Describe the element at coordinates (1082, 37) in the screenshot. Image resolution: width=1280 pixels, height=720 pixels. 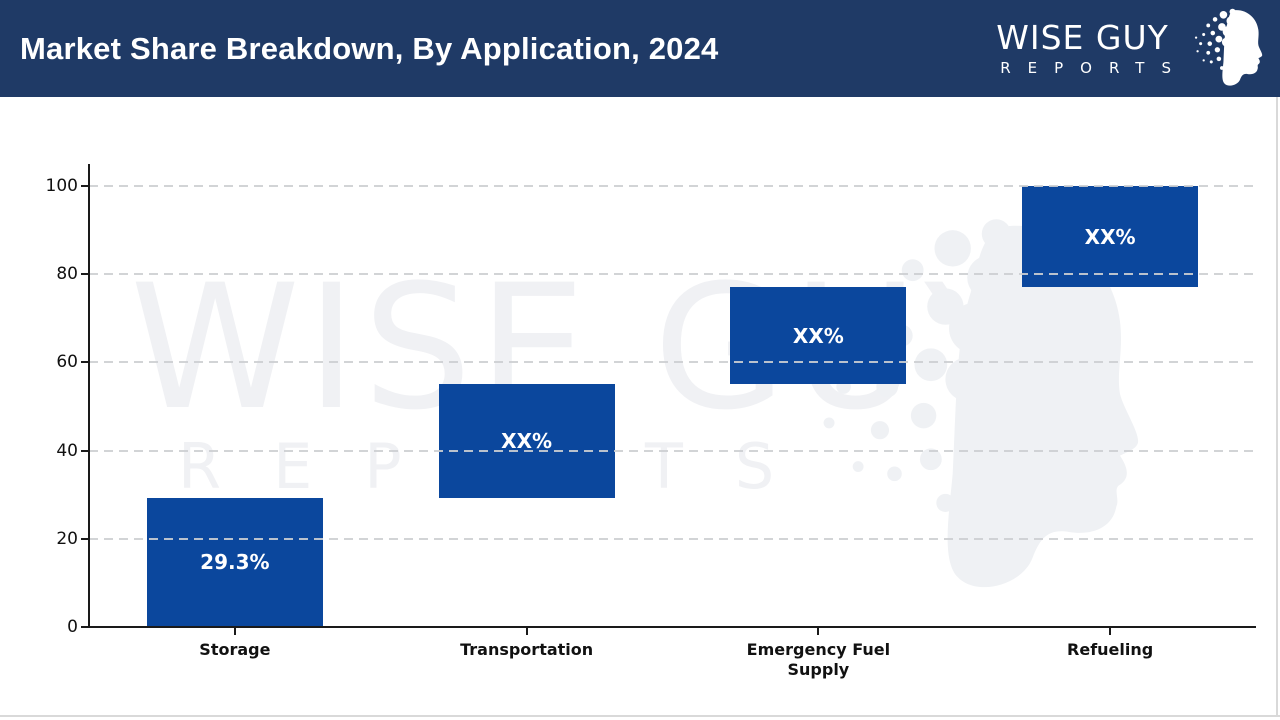
I see `logo-wordmark: WISE GUY` at that location.